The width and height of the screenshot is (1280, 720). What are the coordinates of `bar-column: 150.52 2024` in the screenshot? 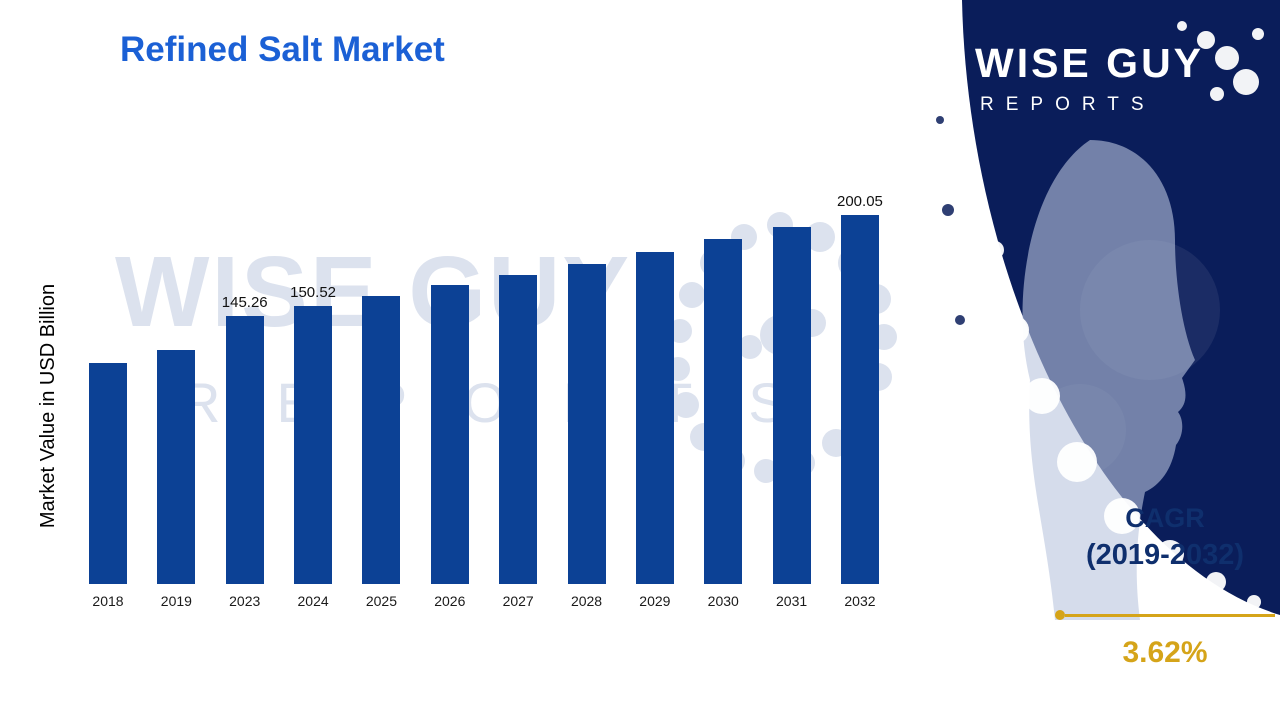 It's located at (313, 385).